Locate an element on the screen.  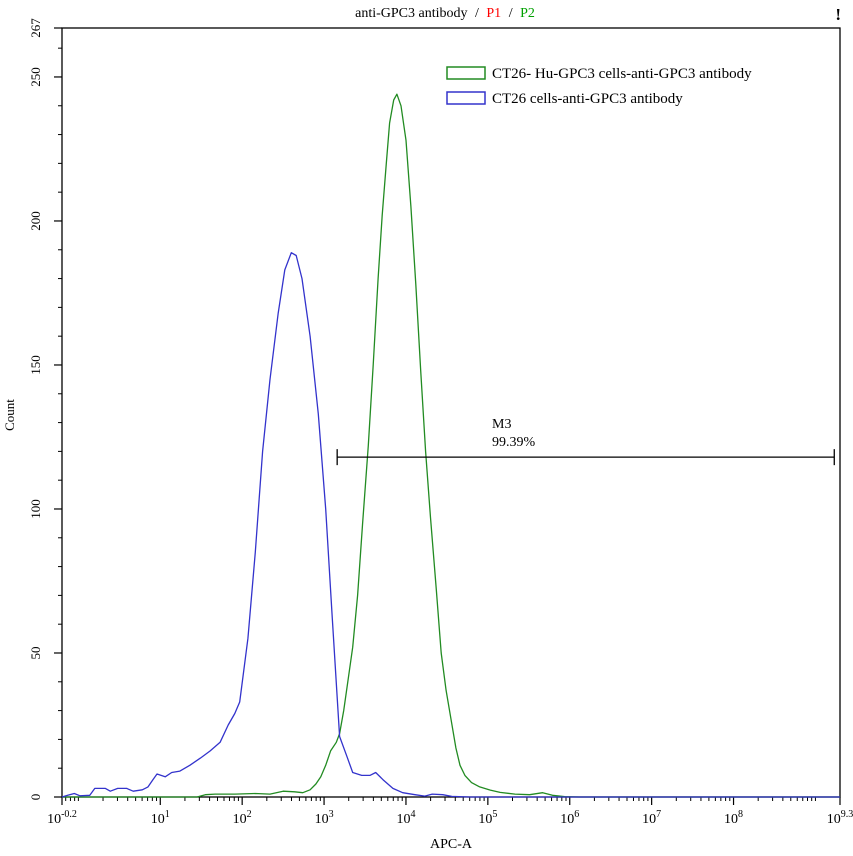
x-tick-label: 10² is located at coordinates (242, 818).